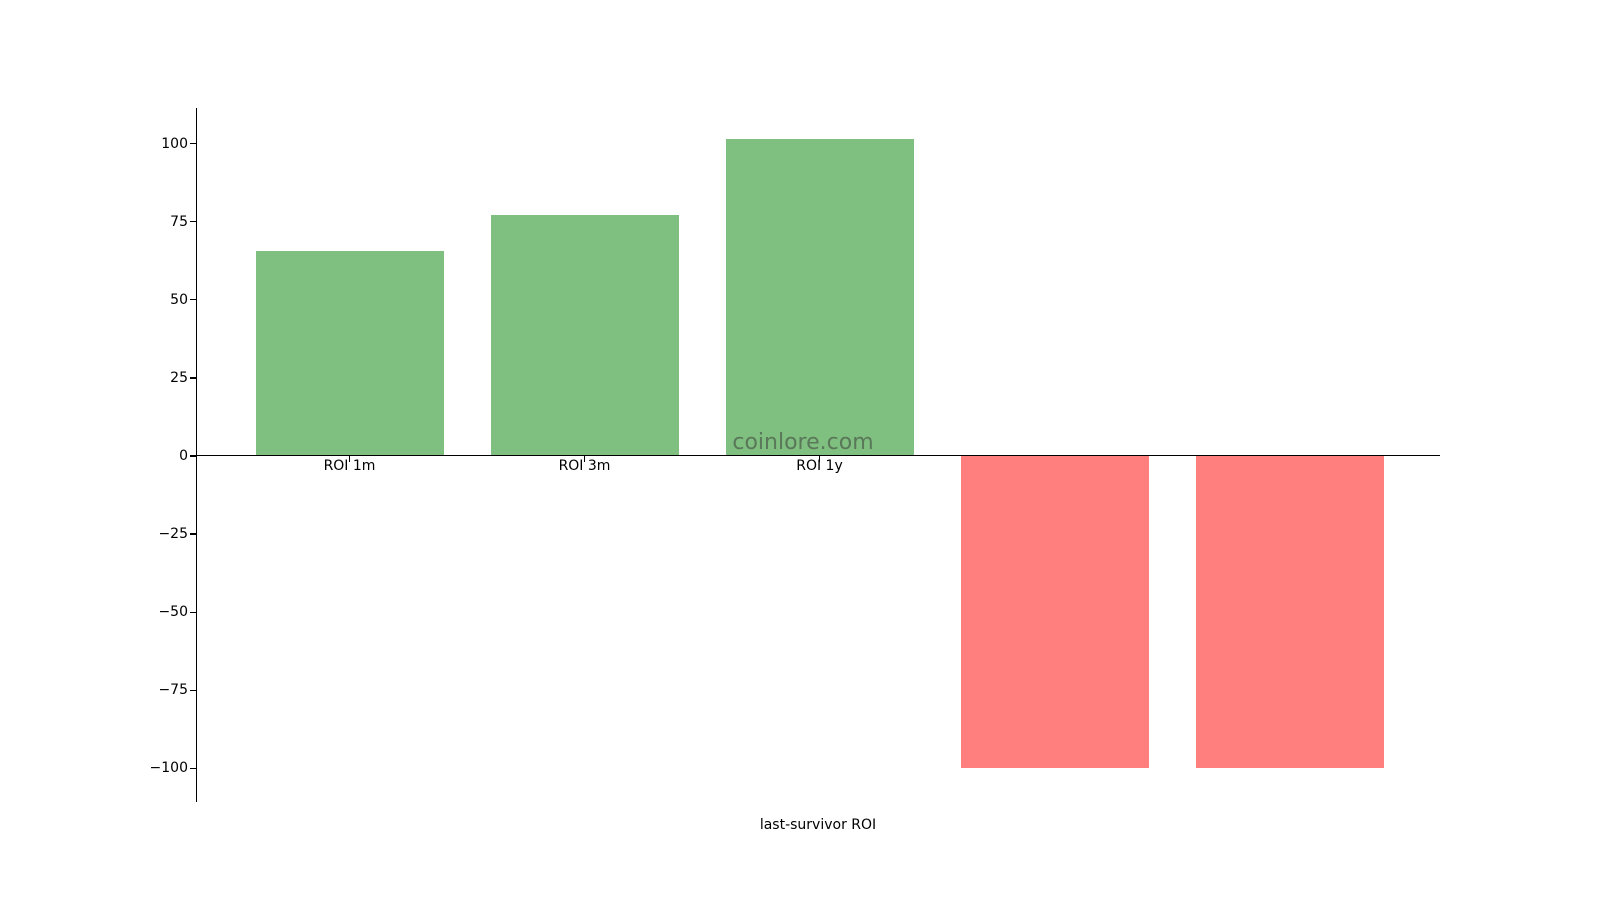  What do you see at coordinates (349, 466) in the screenshot?
I see `x-tick-label: ROI 1m` at bounding box center [349, 466].